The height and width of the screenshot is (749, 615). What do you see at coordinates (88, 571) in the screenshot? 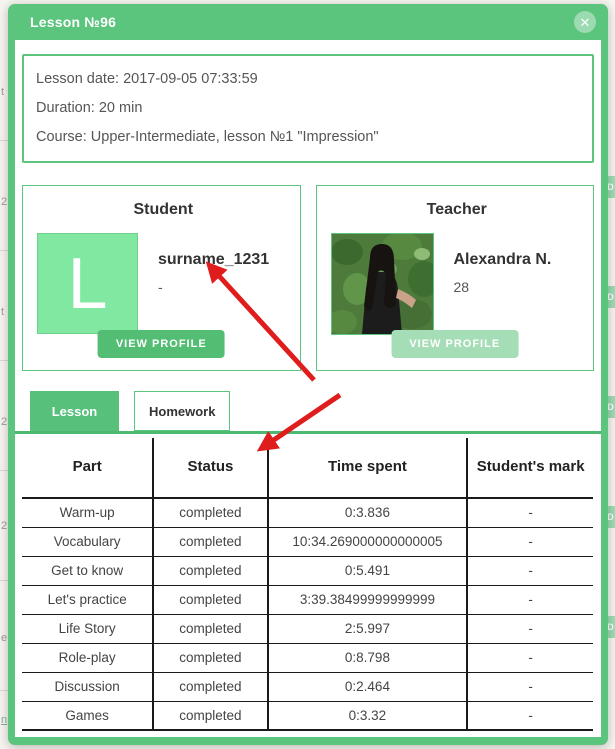
I see `table-cell: Get to know` at bounding box center [88, 571].